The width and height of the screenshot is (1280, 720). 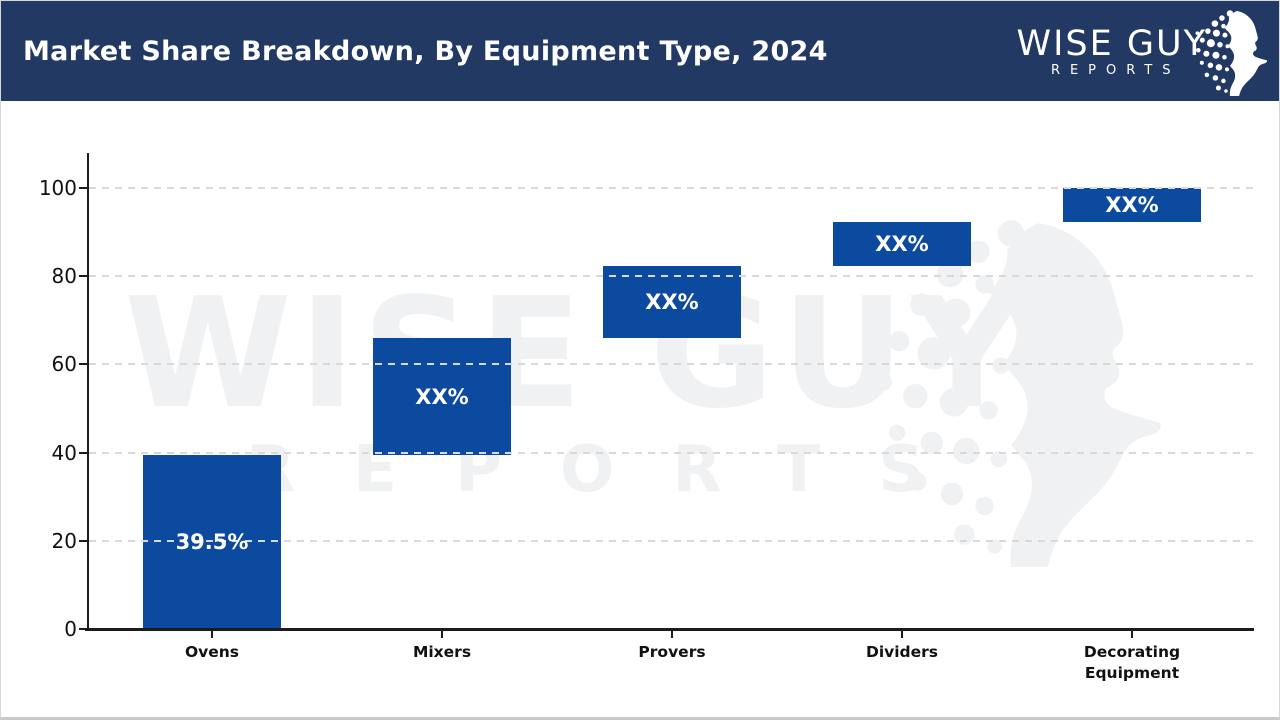 What do you see at coordinates (212, 652) in the screenshot?
I see `x-category-label: Ovens` at bounding box center [212, 652].